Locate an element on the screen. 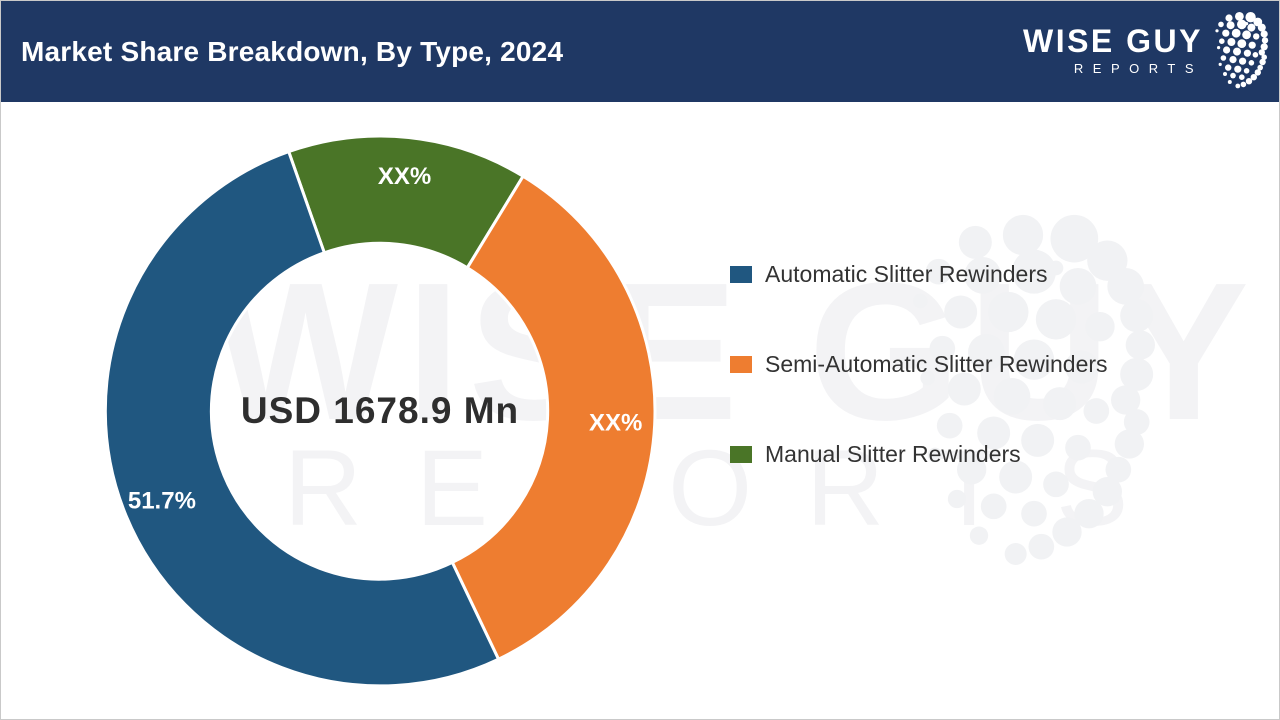  logo-text: WISE GUY REPORTS is located at coordinates (1113, 50).